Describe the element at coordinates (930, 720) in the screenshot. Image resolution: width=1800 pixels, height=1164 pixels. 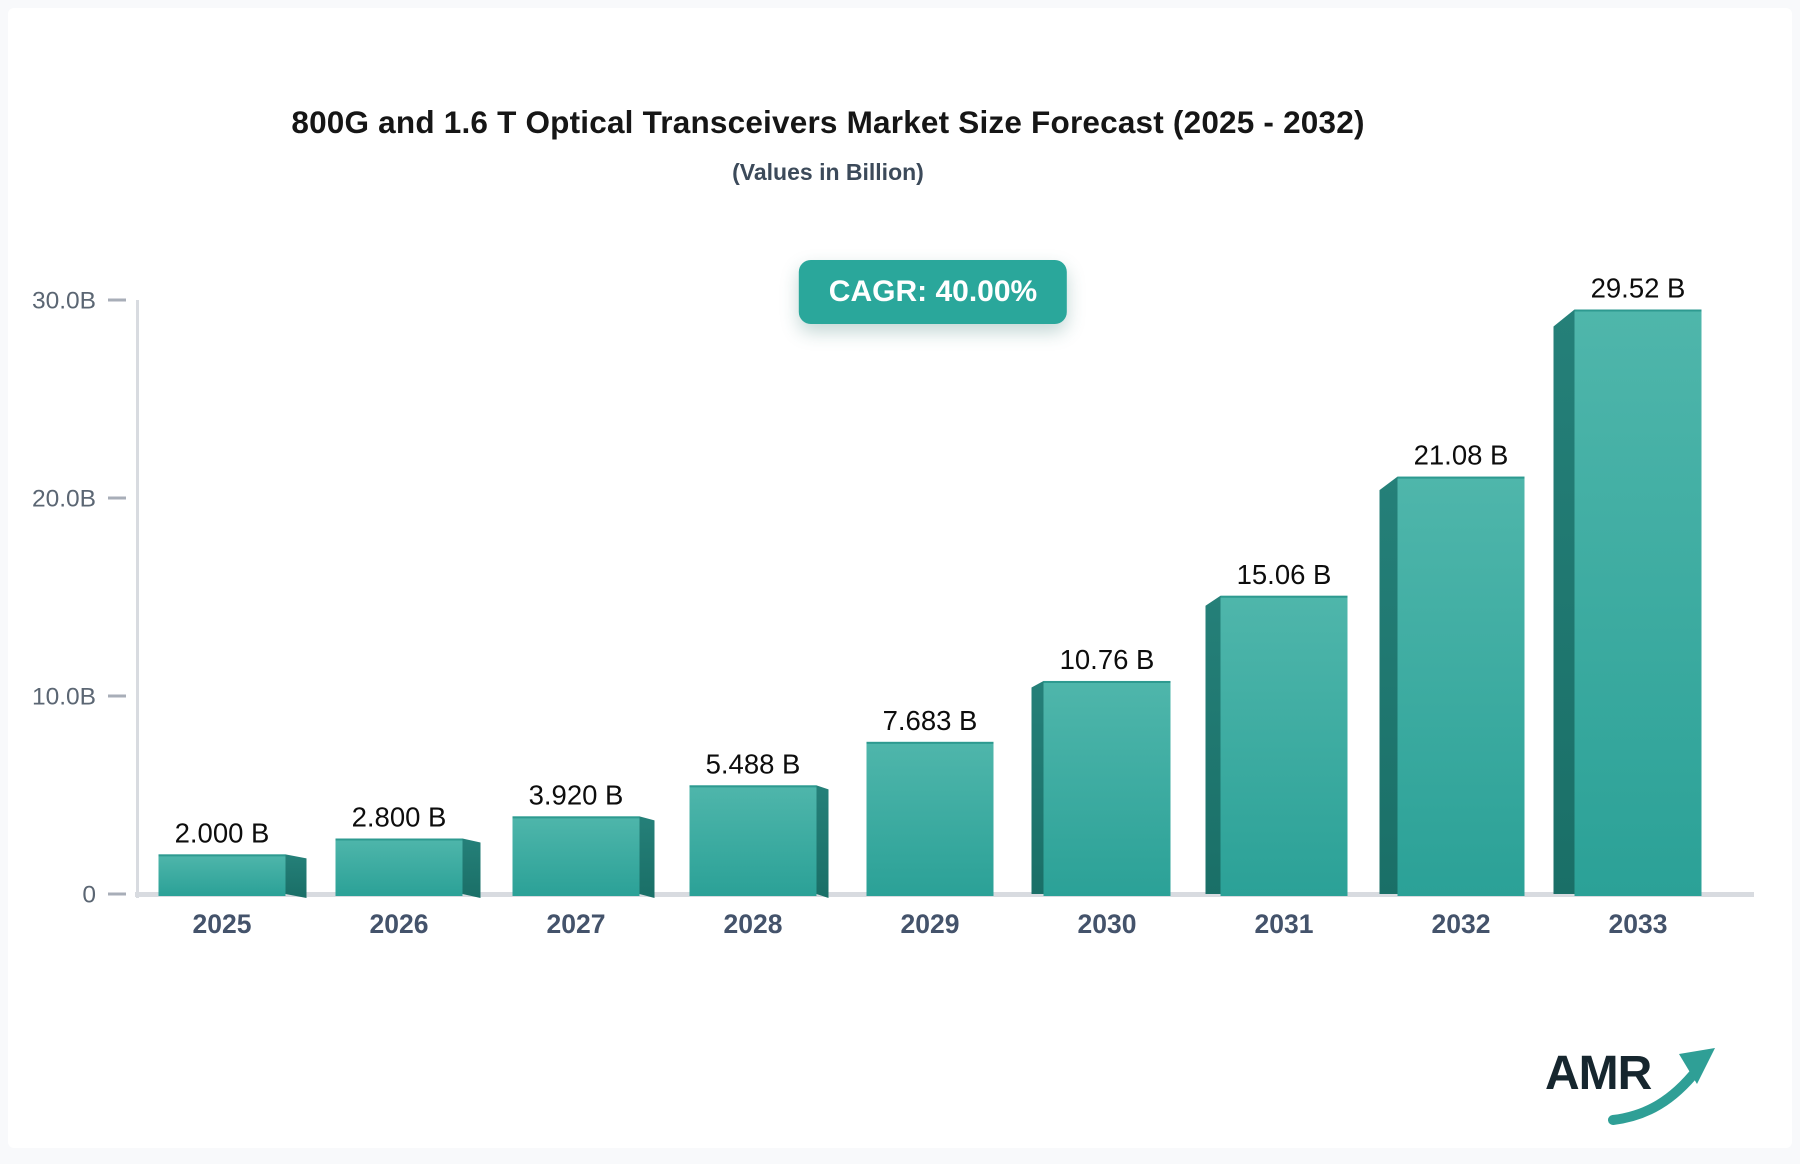
I see `bar-value-label: 7.683 B` at that location.